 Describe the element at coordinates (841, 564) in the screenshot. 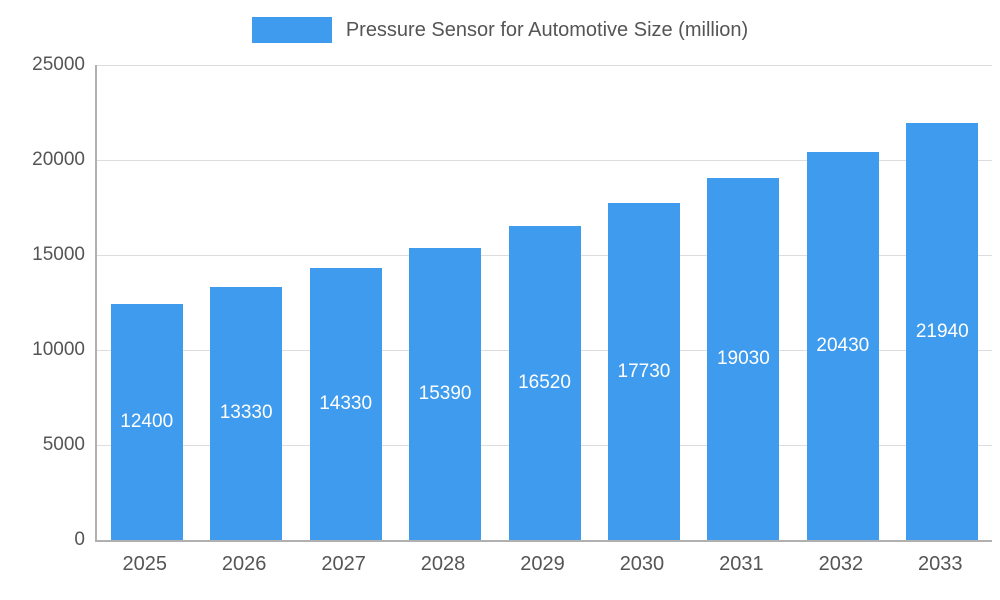

I see `x-axis-label: 2032` at that location.